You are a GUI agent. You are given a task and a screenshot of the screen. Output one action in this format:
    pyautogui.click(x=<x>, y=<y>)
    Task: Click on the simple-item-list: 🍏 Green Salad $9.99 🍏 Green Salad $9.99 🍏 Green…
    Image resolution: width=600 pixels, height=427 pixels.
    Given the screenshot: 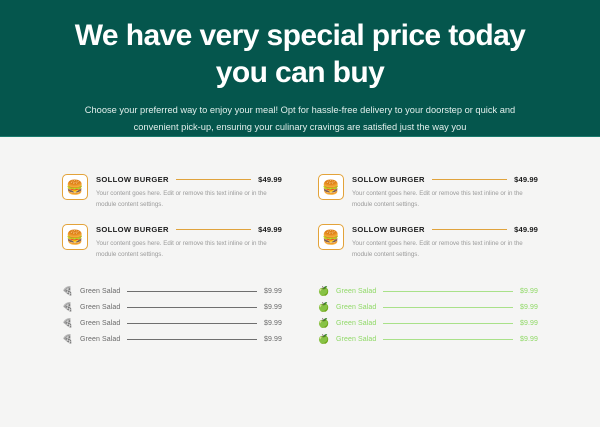 What is the action you would take?
    pyautogui.click(x=428, y=314)
    